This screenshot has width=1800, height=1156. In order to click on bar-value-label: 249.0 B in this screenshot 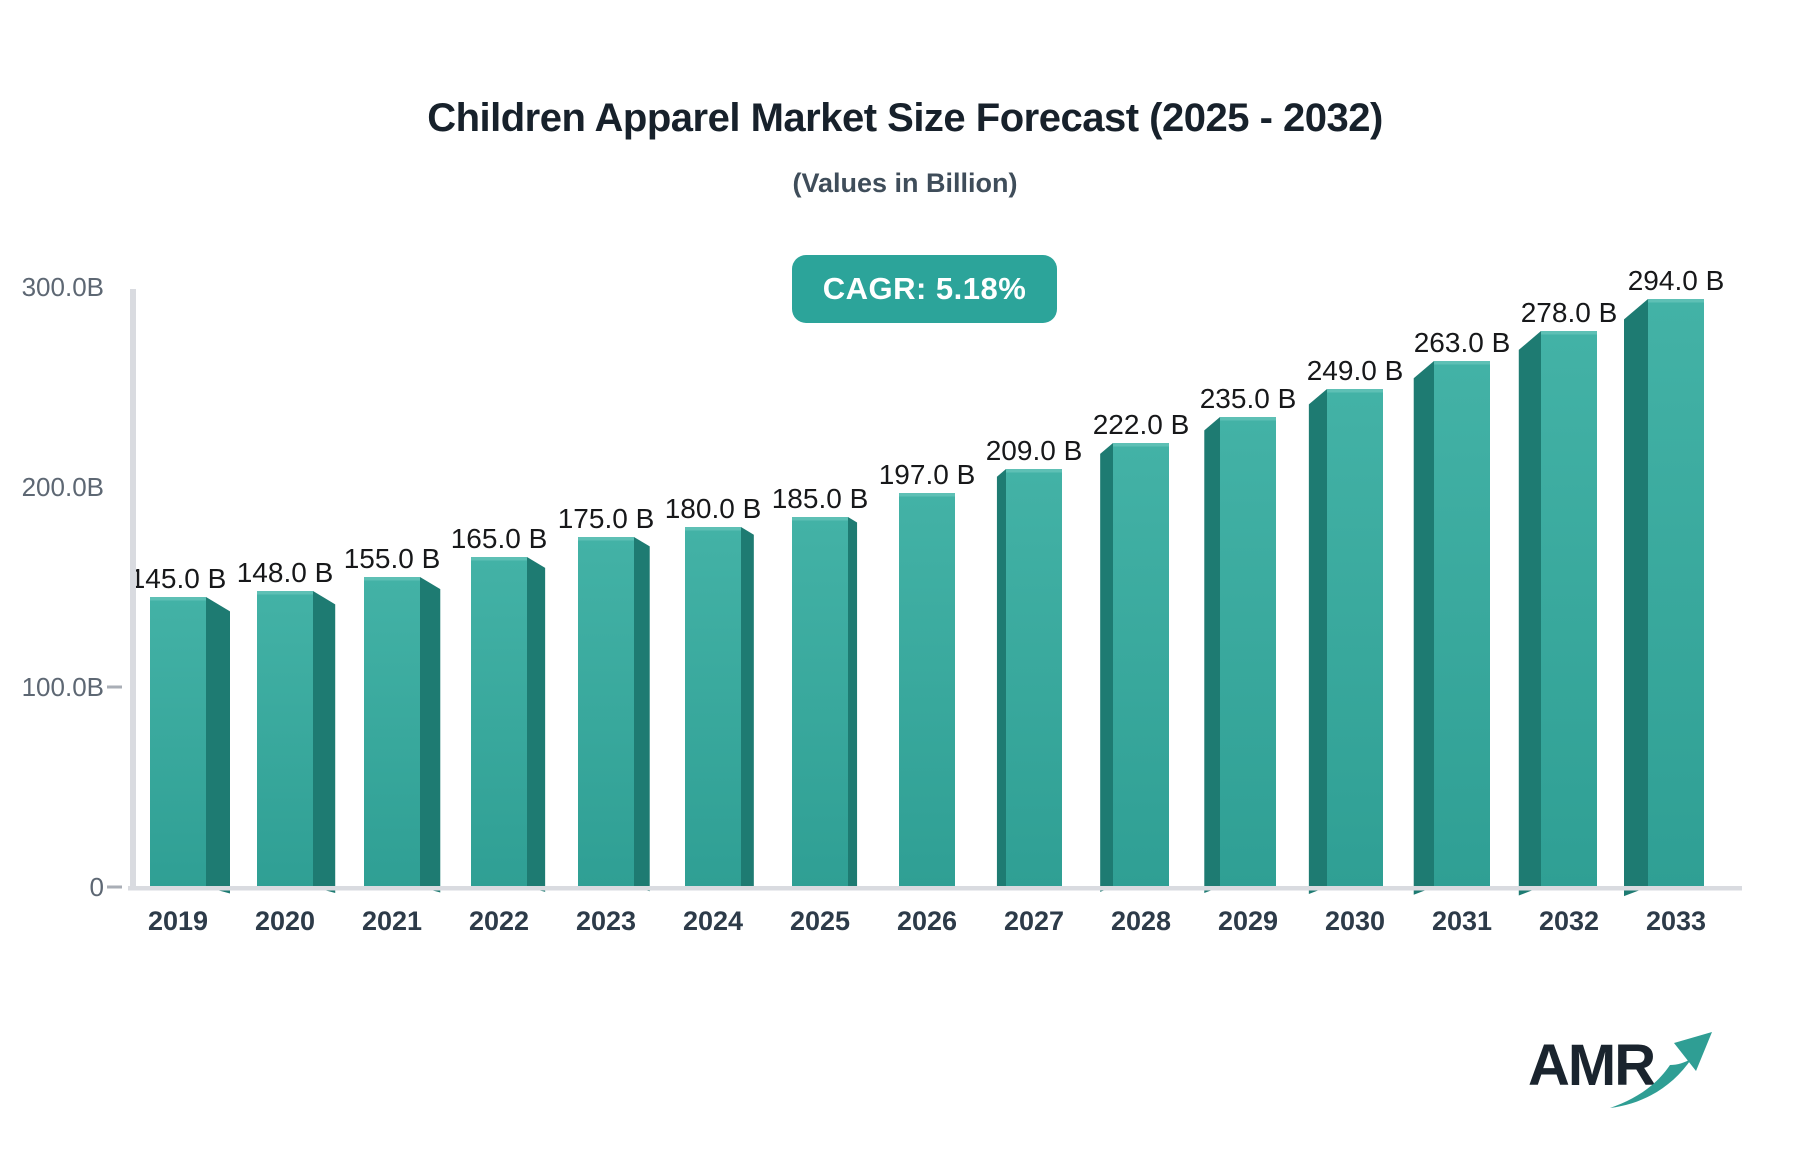, I will do `click(1355, 370)`.